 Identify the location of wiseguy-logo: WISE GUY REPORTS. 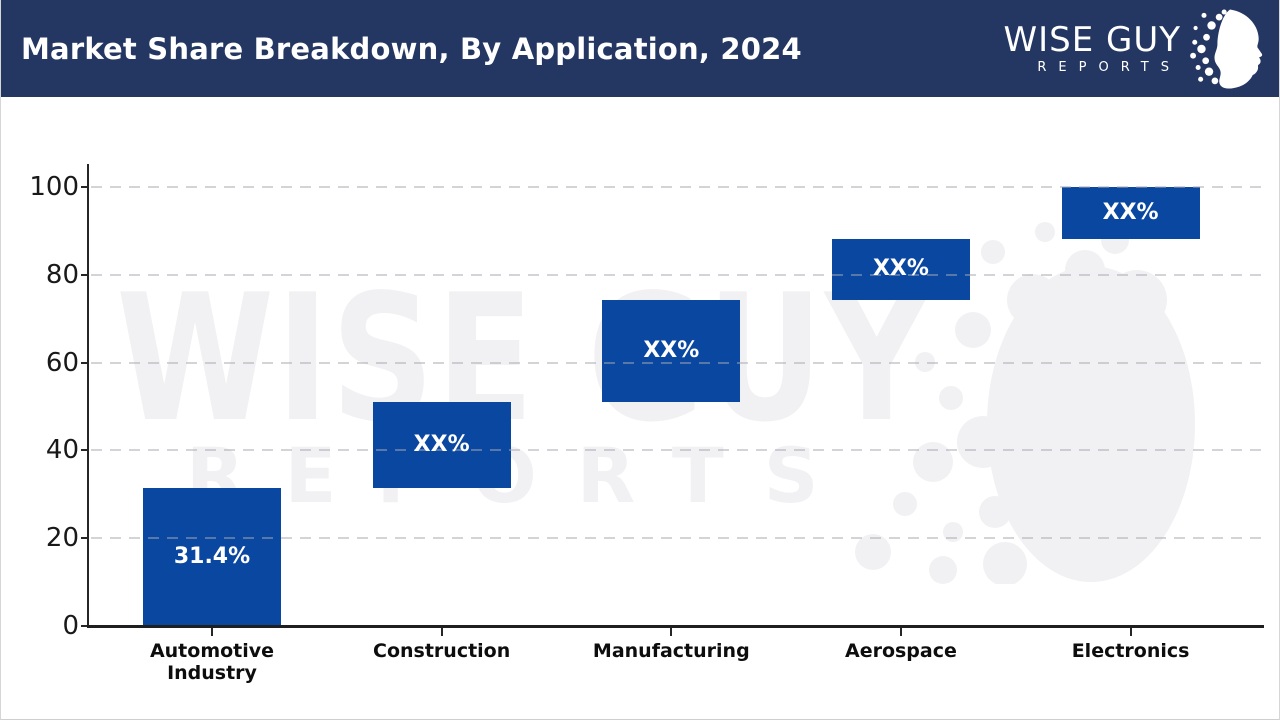
(1135, 49).